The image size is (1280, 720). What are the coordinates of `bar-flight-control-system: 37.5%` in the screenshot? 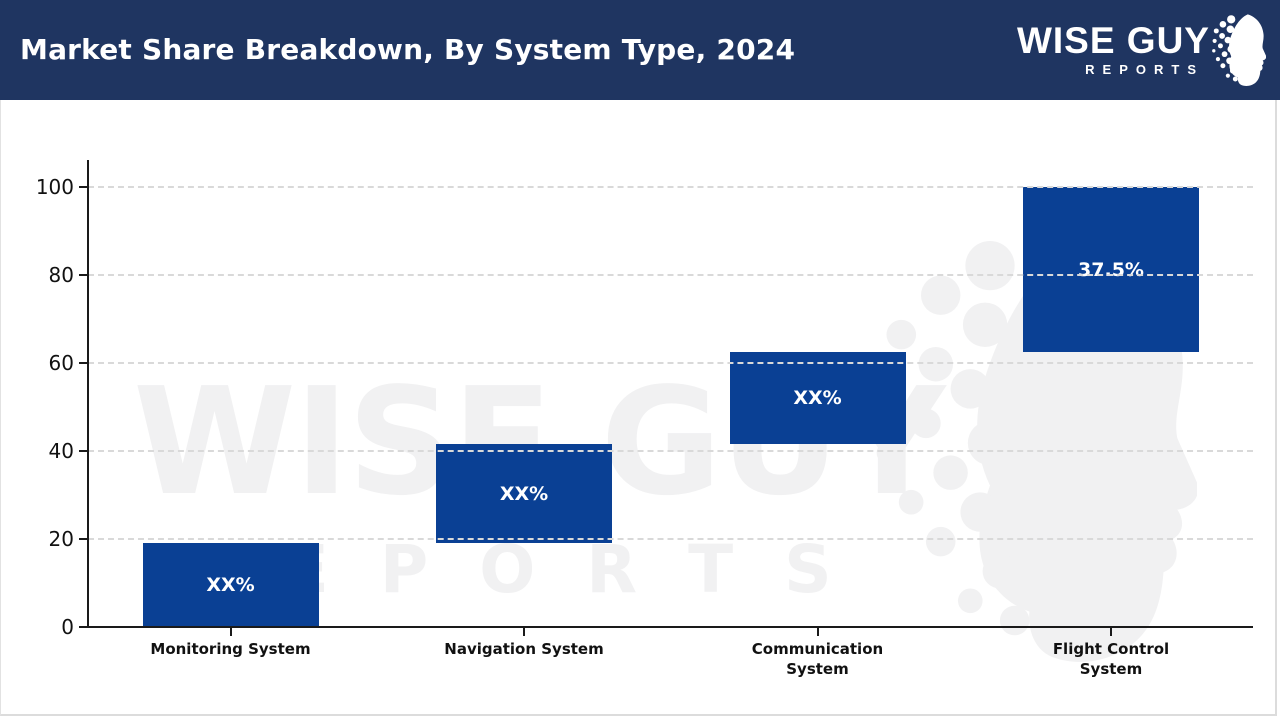 It's located at (1111, 269).